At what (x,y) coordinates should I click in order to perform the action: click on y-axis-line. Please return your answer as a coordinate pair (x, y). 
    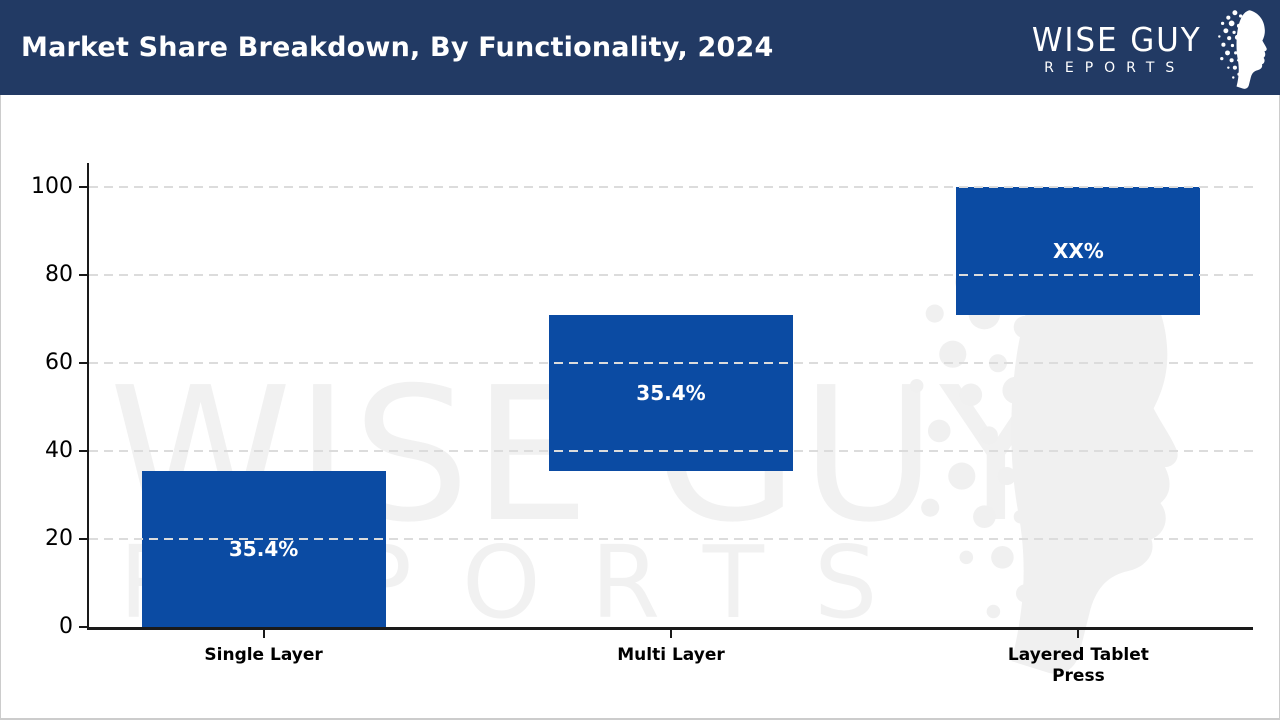
    Looking at the image, I should click on (88, 396).